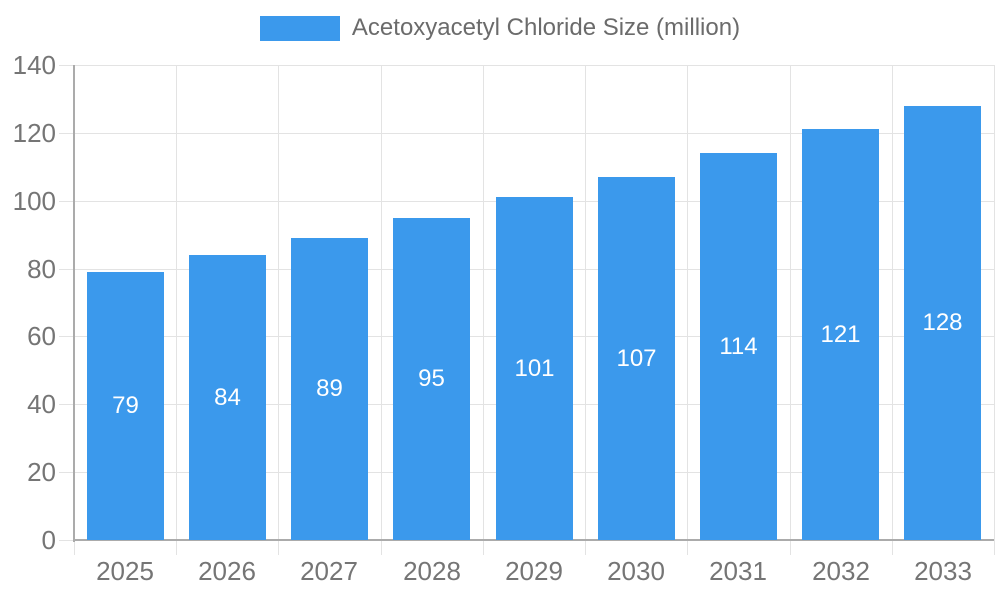 The width and height of the screenshot is (1000, 600). I want to click on bar-value-label: 101, so click(534, 368).